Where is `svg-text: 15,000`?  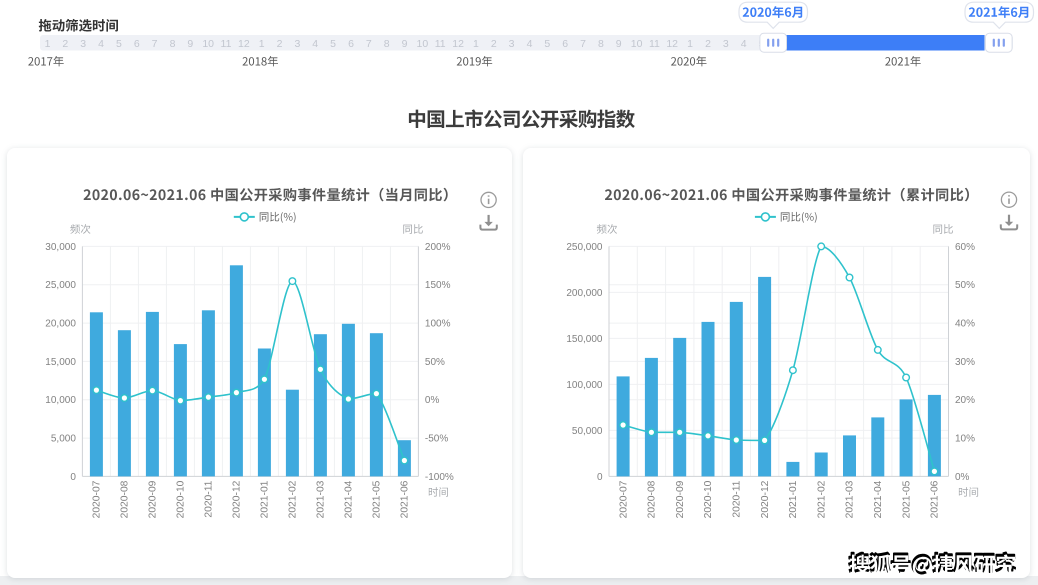 svg-text: 15,000 is located at coordinates (60, 362).